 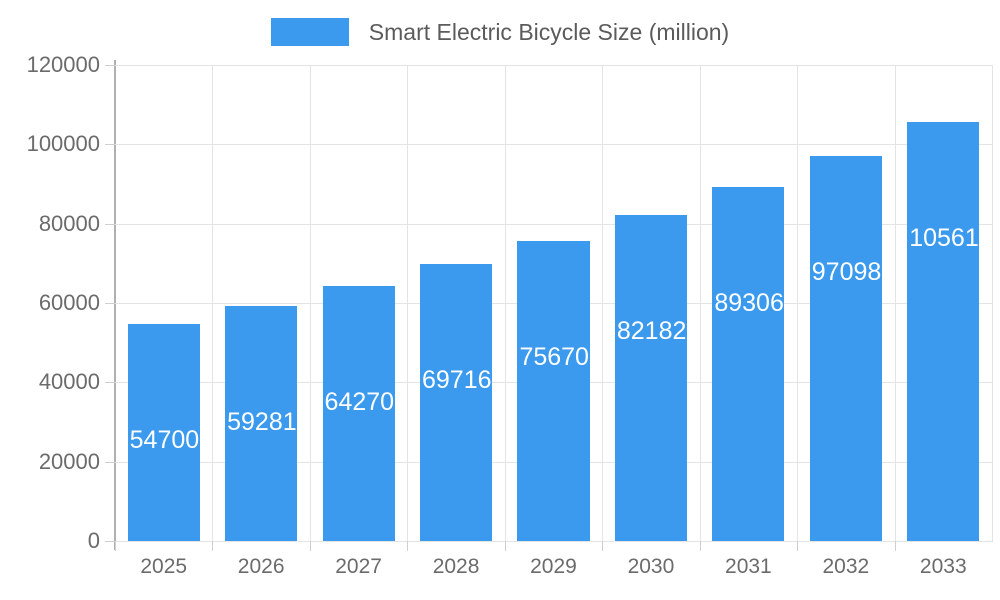 What do you see at coordinates (748, 566) in the screenshot?
I see `x-tick-label: 2031` at bounding box center [748, 566].